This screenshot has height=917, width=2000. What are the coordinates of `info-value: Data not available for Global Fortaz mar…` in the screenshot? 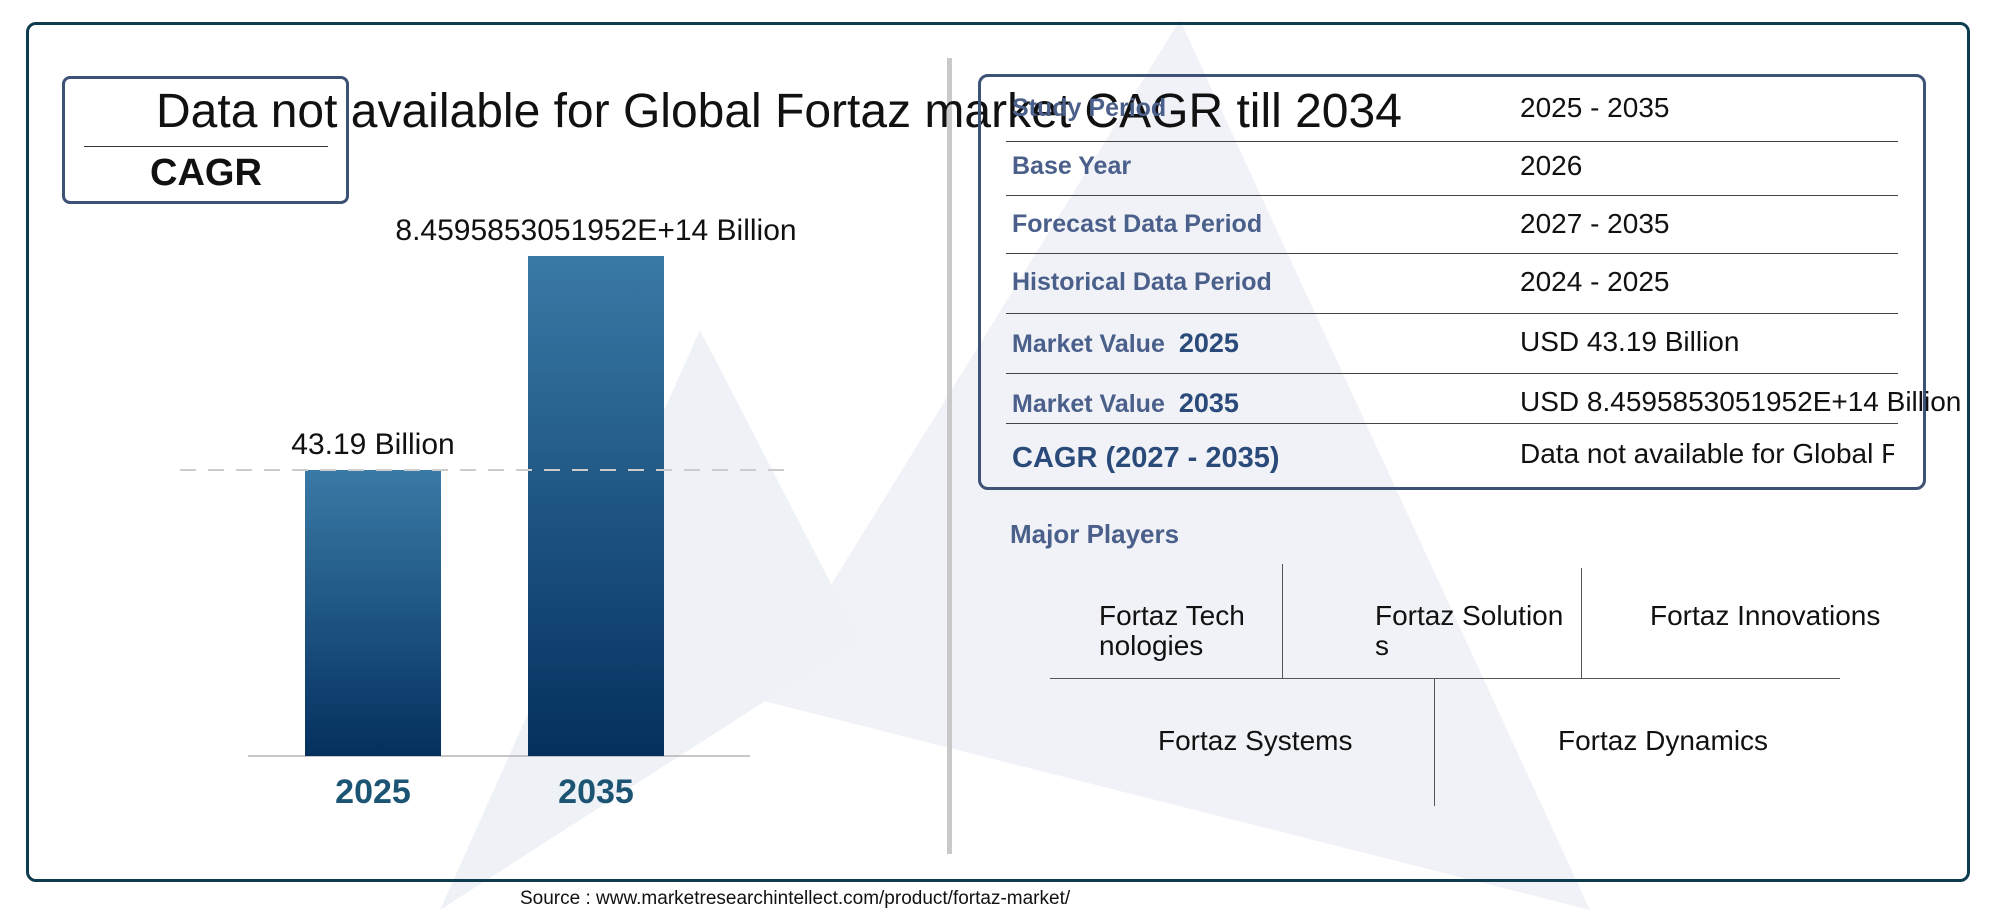 It's located at (1707, 453).